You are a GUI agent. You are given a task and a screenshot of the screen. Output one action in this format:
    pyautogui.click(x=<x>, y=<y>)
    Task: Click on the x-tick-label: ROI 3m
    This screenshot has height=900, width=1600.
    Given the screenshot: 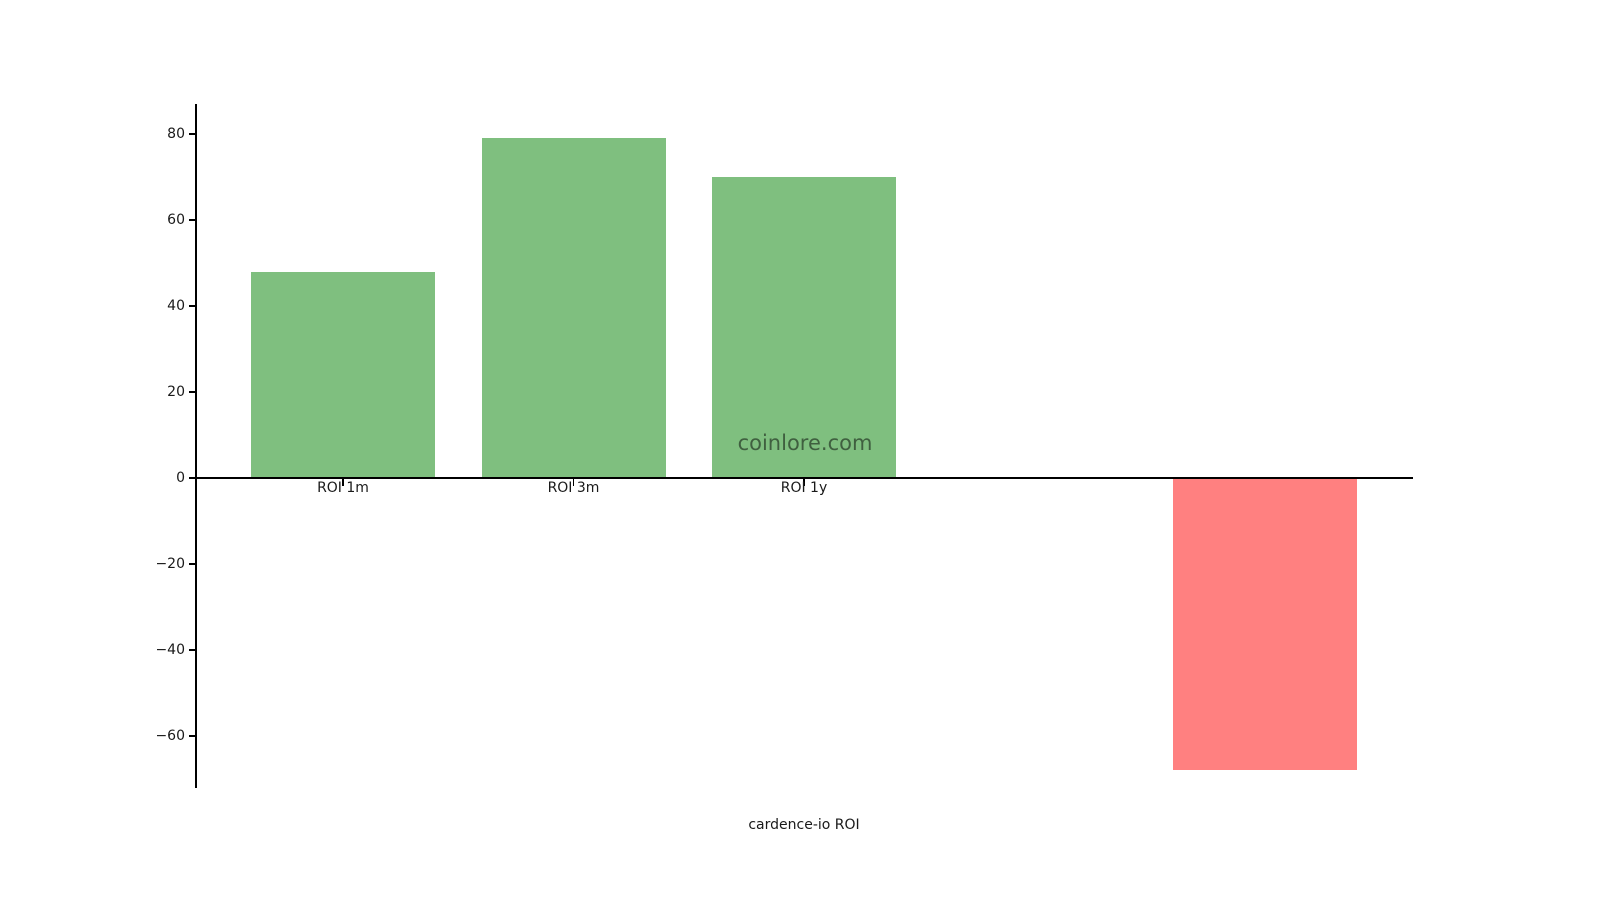 What is the action you would take?
    pyautogui.click(x=573, y=488)
    